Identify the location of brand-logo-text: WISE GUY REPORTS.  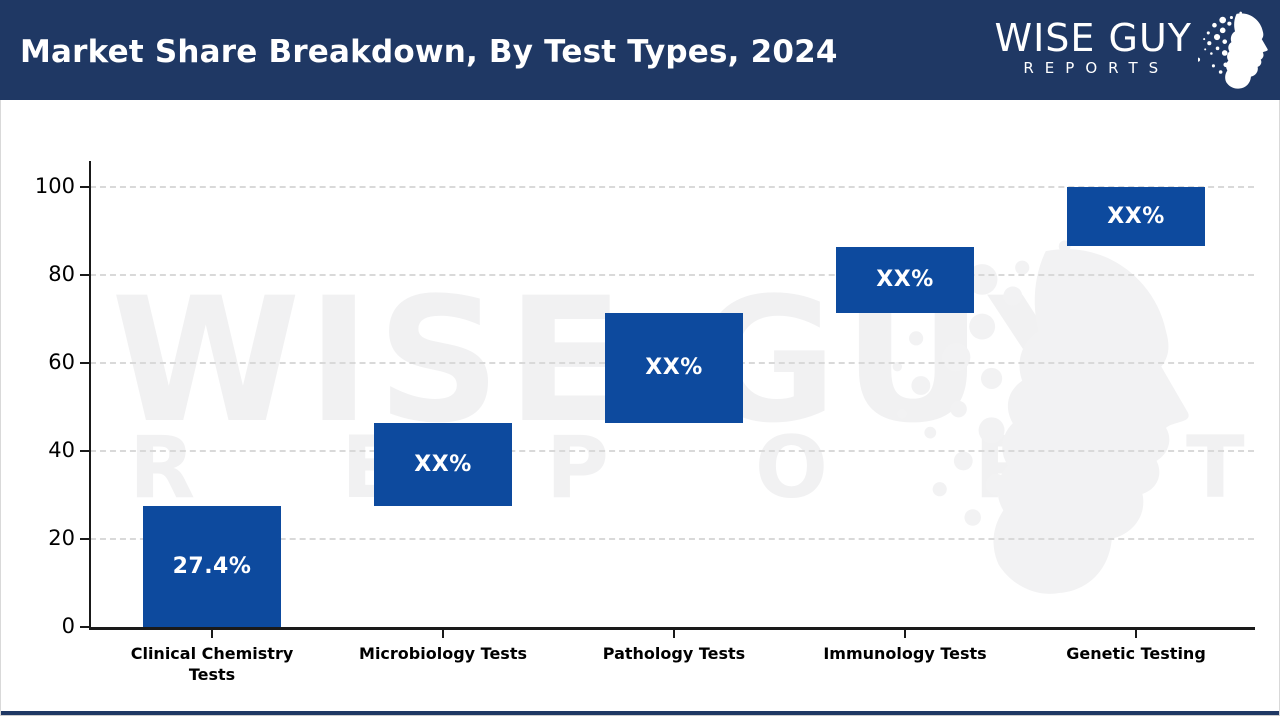
(1093, 47).